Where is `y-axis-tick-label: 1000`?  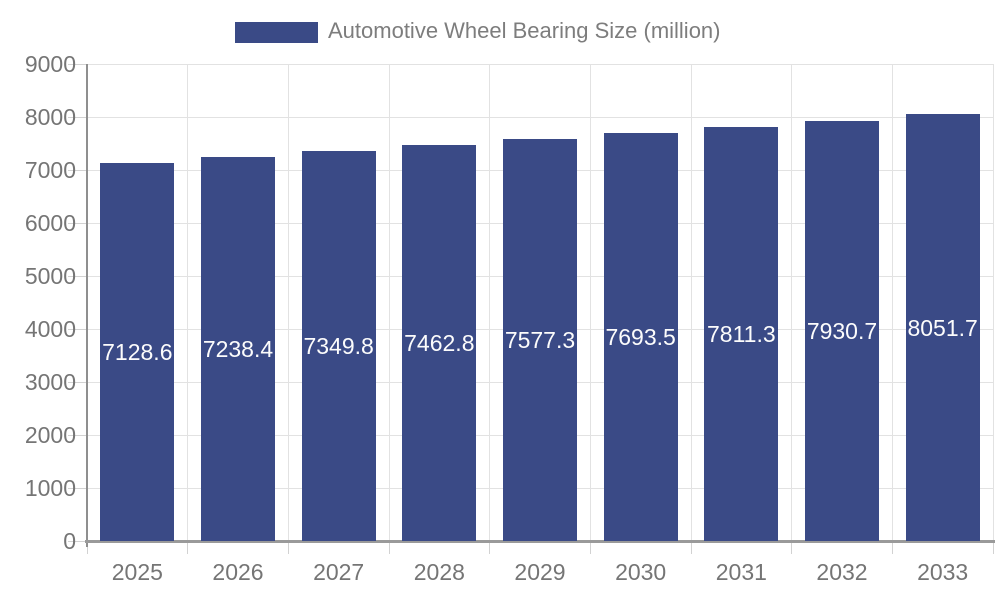
y-axis-tick-label: 1000 is located at coordinates (50, 488).